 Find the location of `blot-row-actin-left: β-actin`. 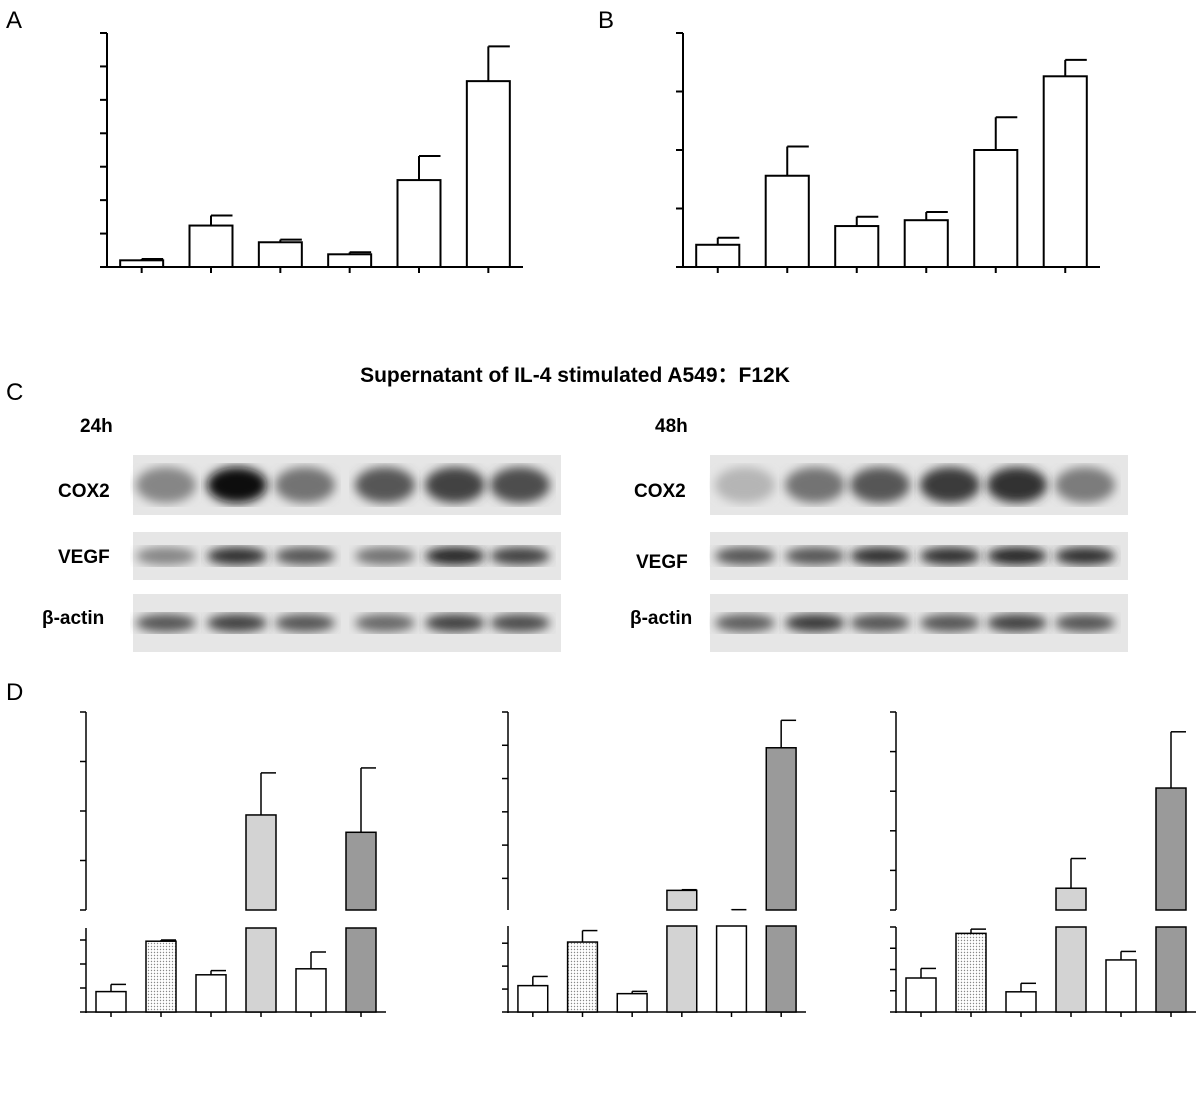

blot-row-actin-left: β-actin is located at coordinates (73, 618).